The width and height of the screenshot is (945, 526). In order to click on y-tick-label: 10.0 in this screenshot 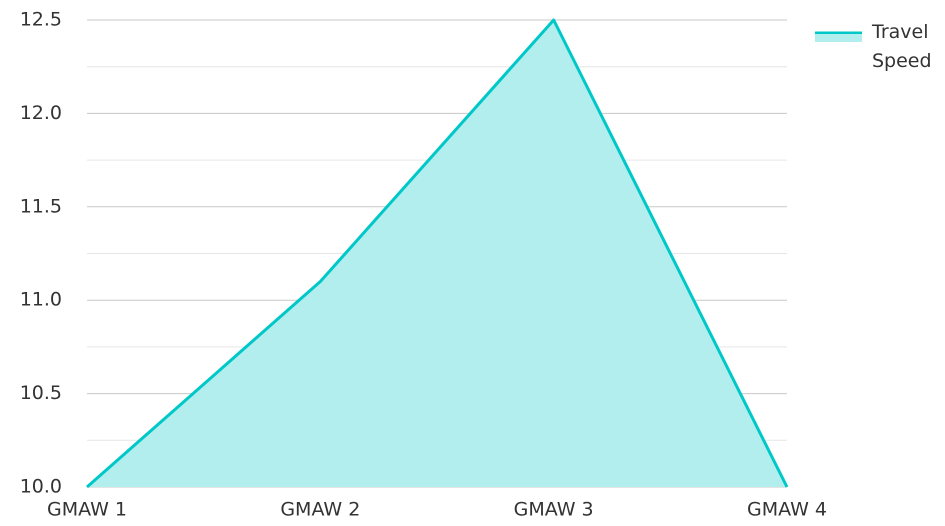, I will do `click(41, 487)`.